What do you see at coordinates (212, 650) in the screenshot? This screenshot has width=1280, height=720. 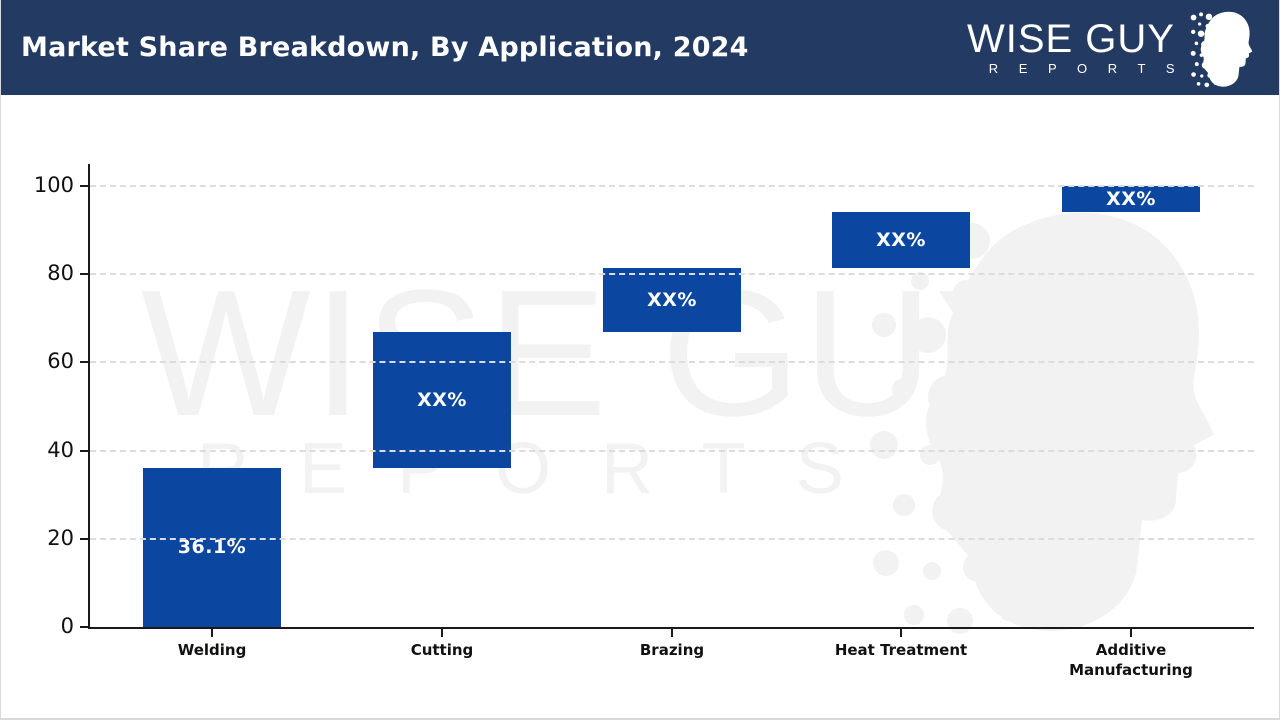 I see `x-category-label: Welding` at bounding box center [212, 650].